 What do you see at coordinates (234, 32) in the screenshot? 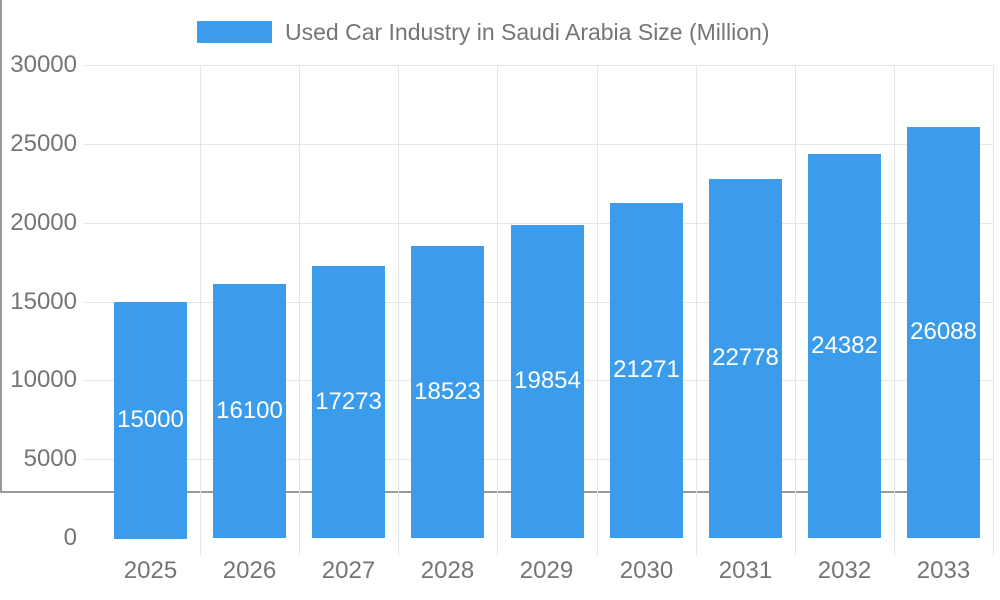
I see `legend-swatch-icon` at bounding box center [234, 32].